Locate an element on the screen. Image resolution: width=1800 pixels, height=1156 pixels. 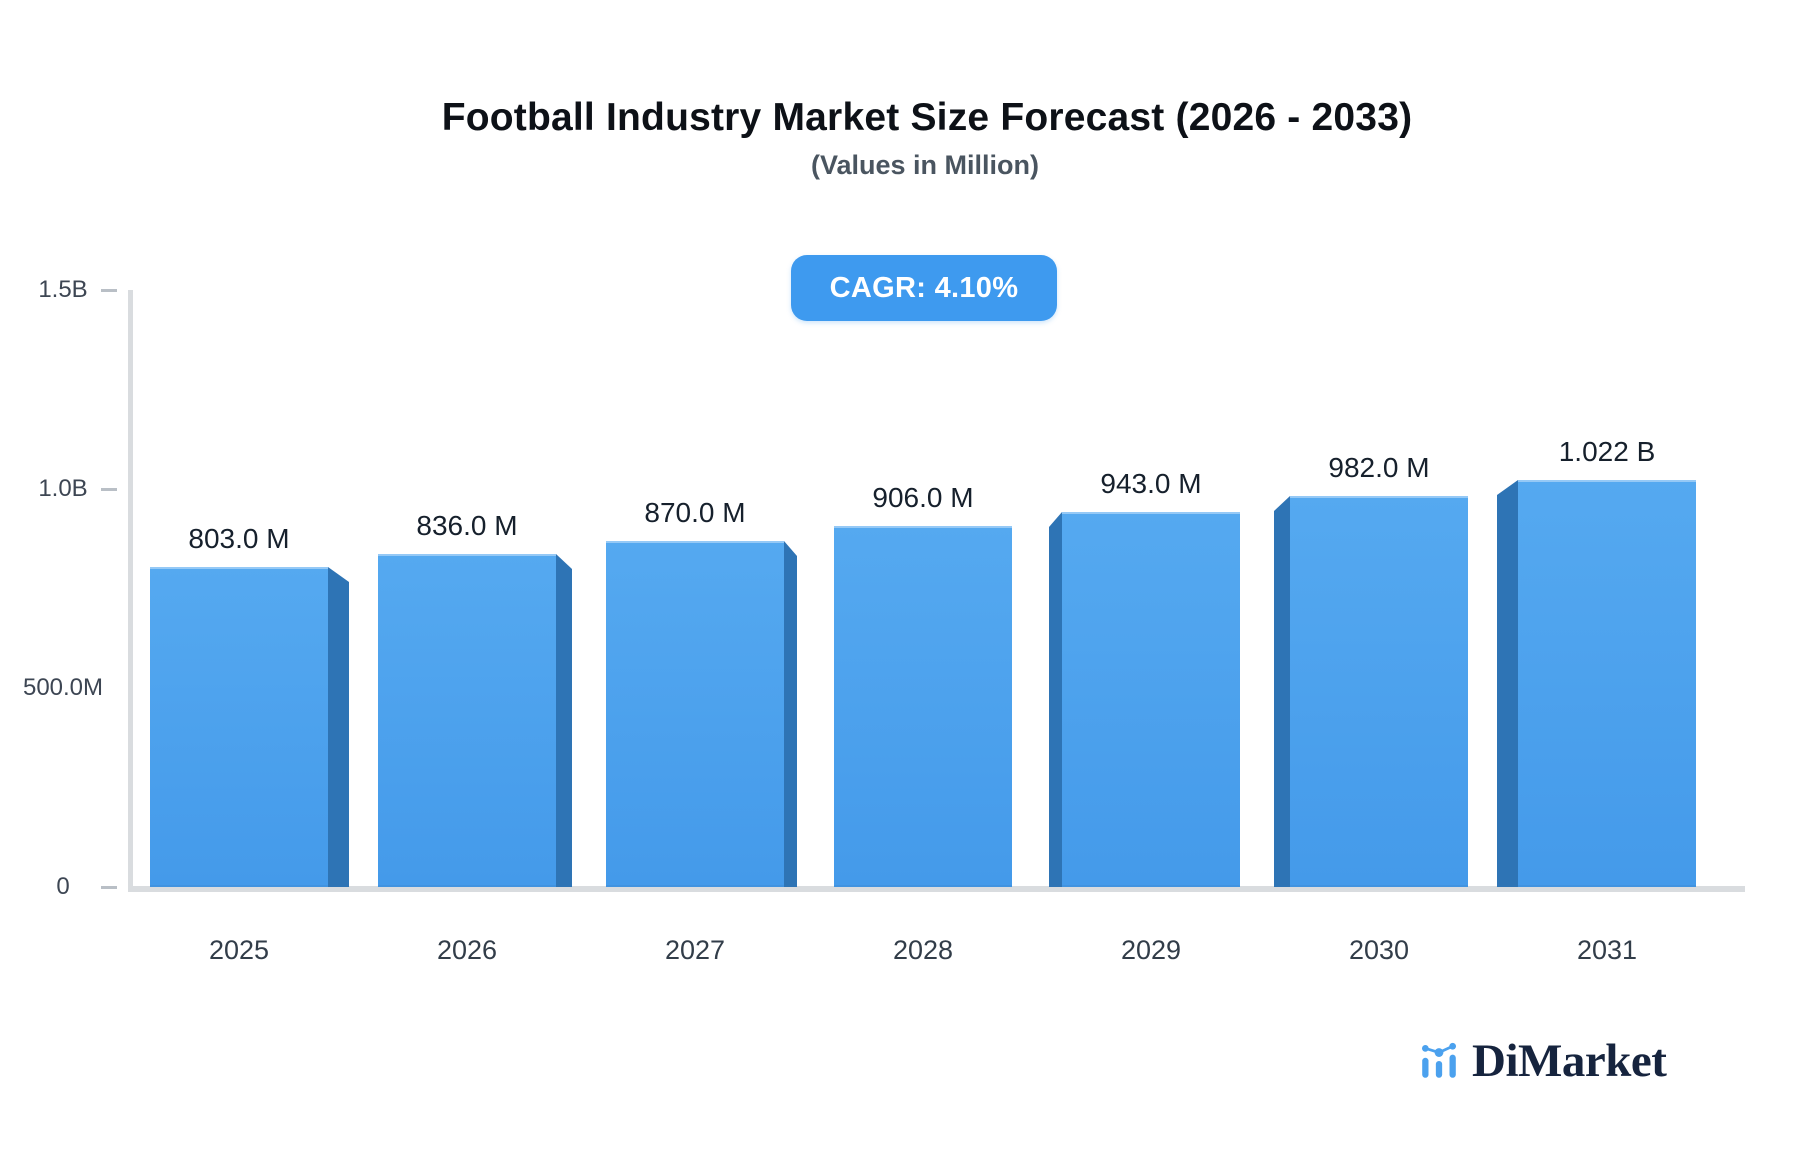
brand-logo: DiMarket is located at coordinates (1543, 1061).